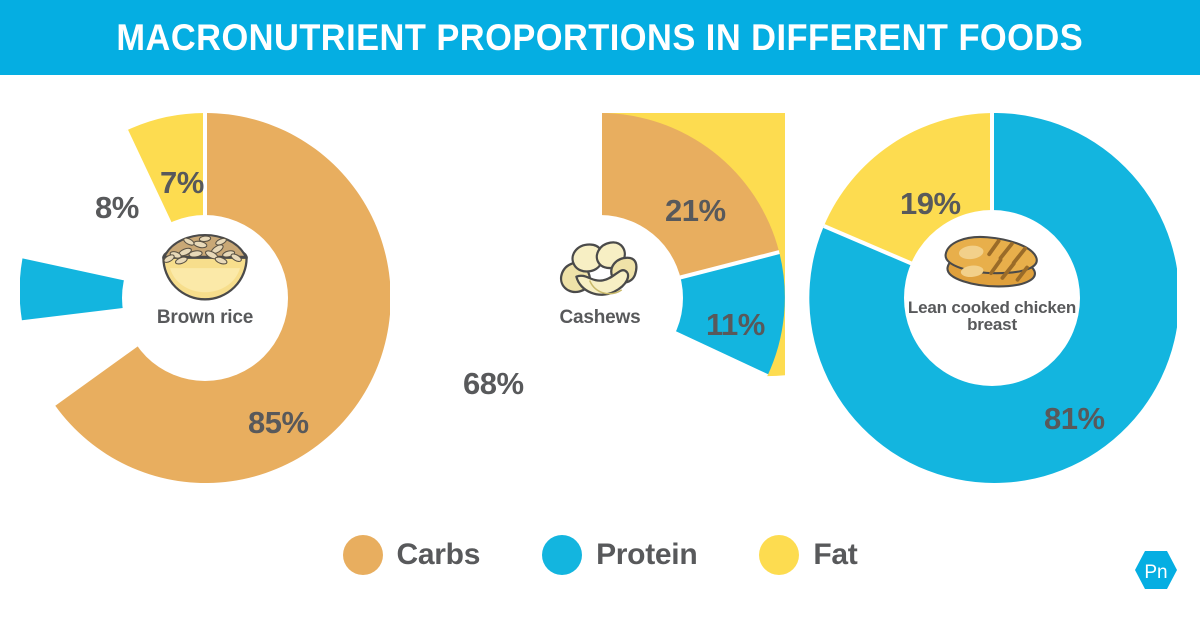  I want to click on chart-food-label: Brown rice, so click(205, 317).